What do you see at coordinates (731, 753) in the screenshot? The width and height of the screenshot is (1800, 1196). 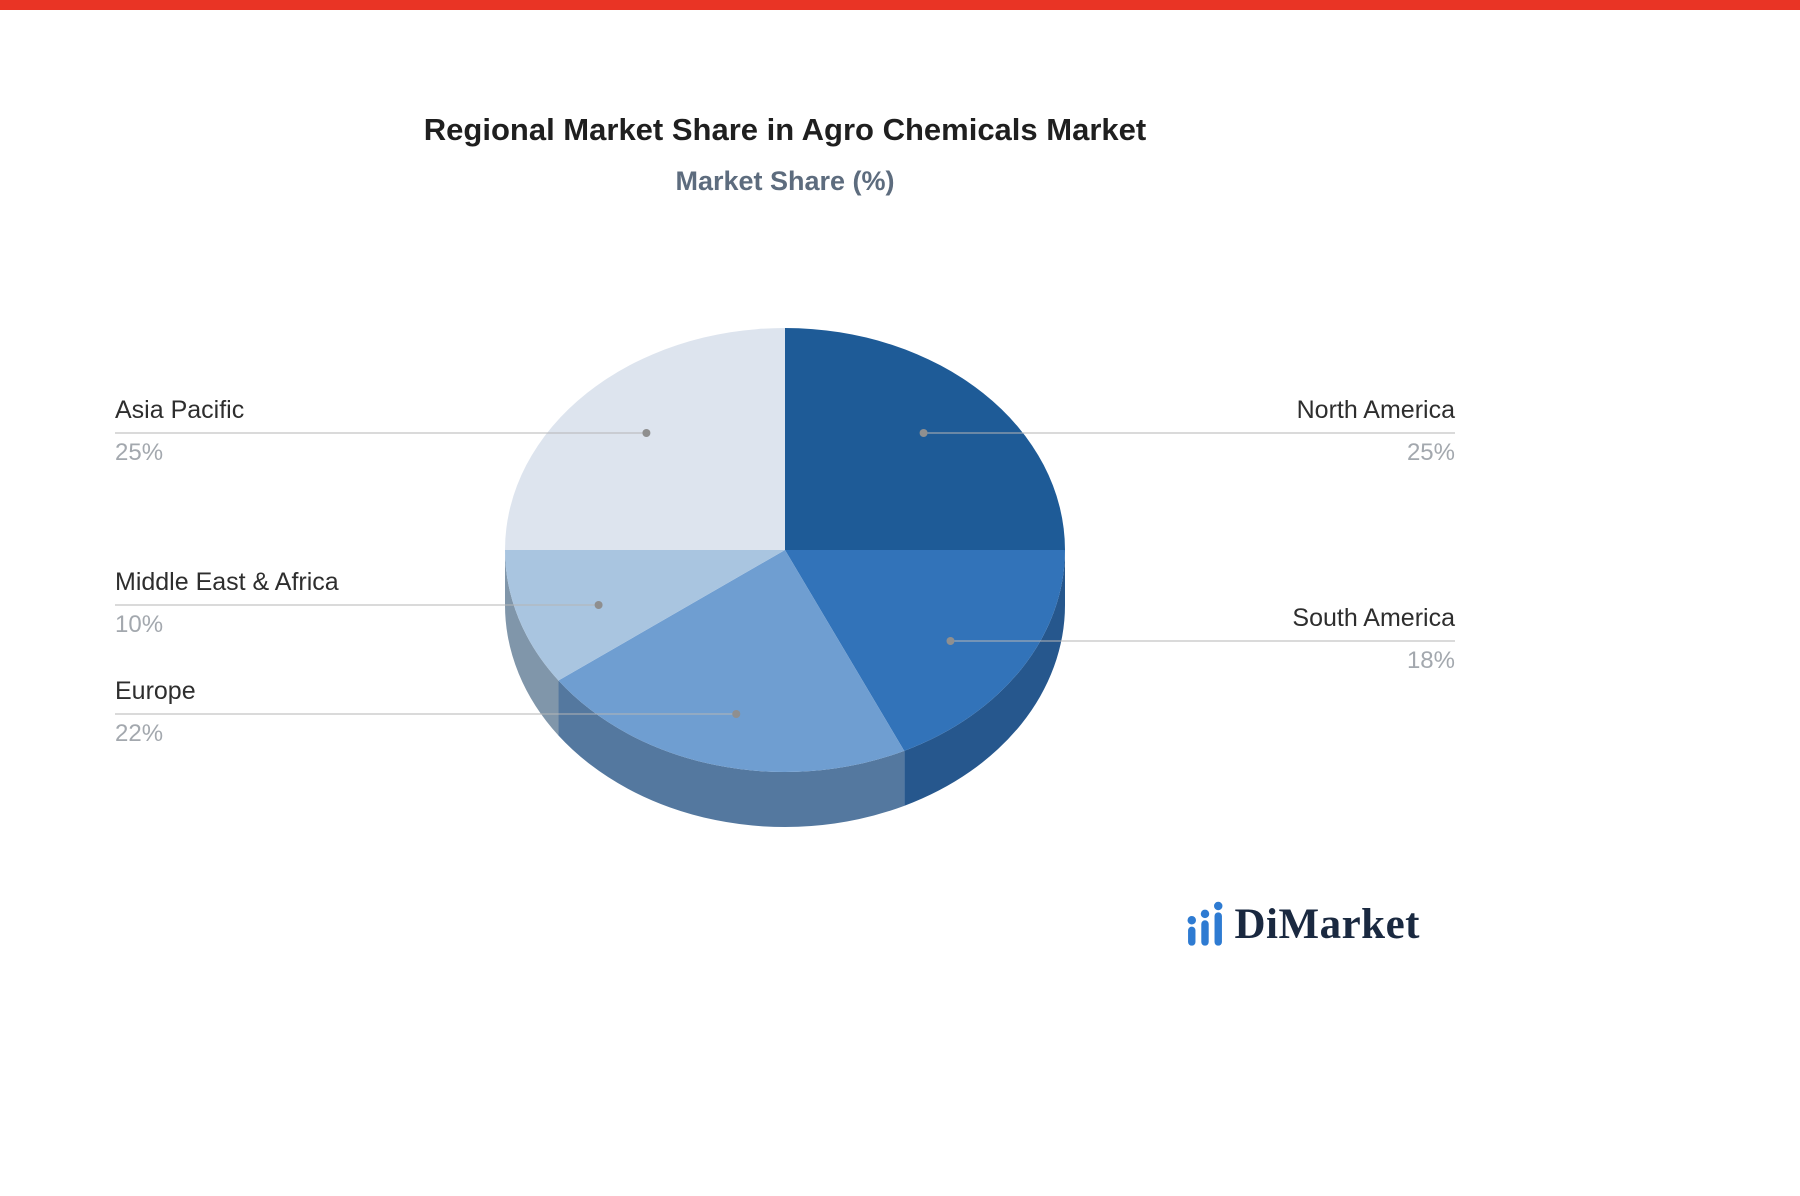 I see `pie-slice-side-europe` at bounding box center [731, 753].